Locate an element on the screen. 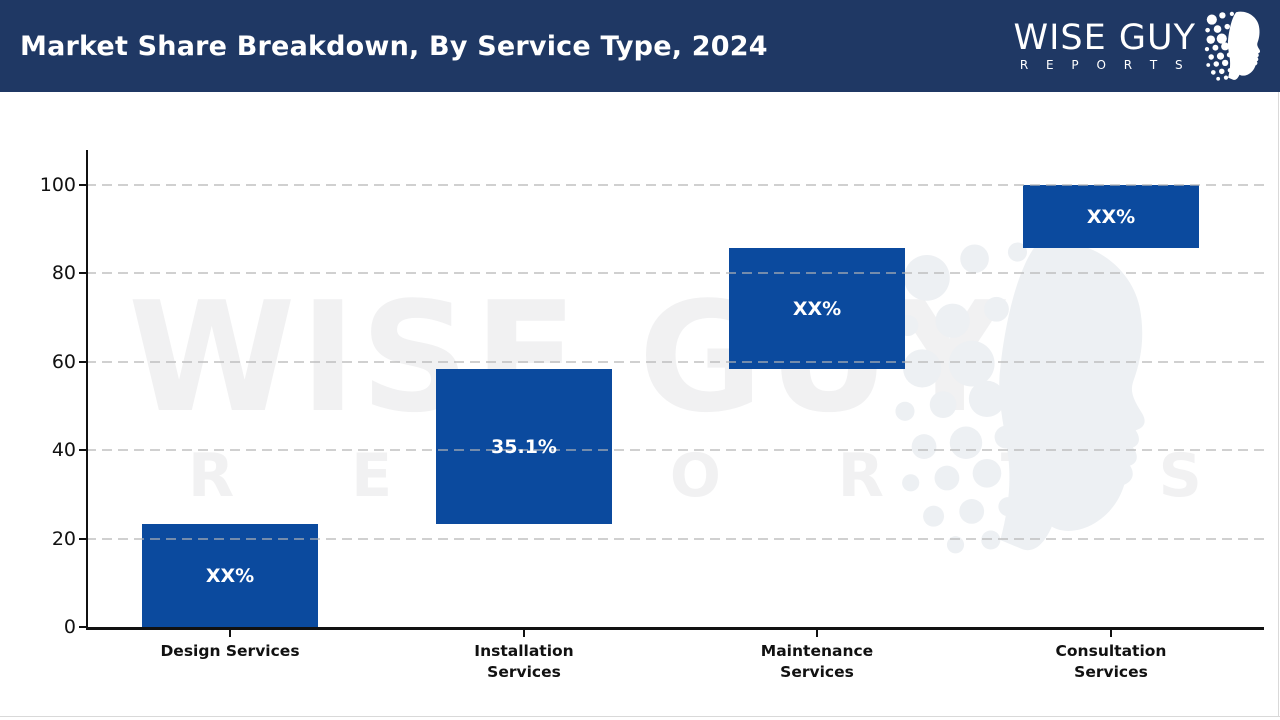 The width and height of the screenshot is (1280, 720). logo-text: WISE GUY R E P O R T S is located at coordinates (1104, 45).